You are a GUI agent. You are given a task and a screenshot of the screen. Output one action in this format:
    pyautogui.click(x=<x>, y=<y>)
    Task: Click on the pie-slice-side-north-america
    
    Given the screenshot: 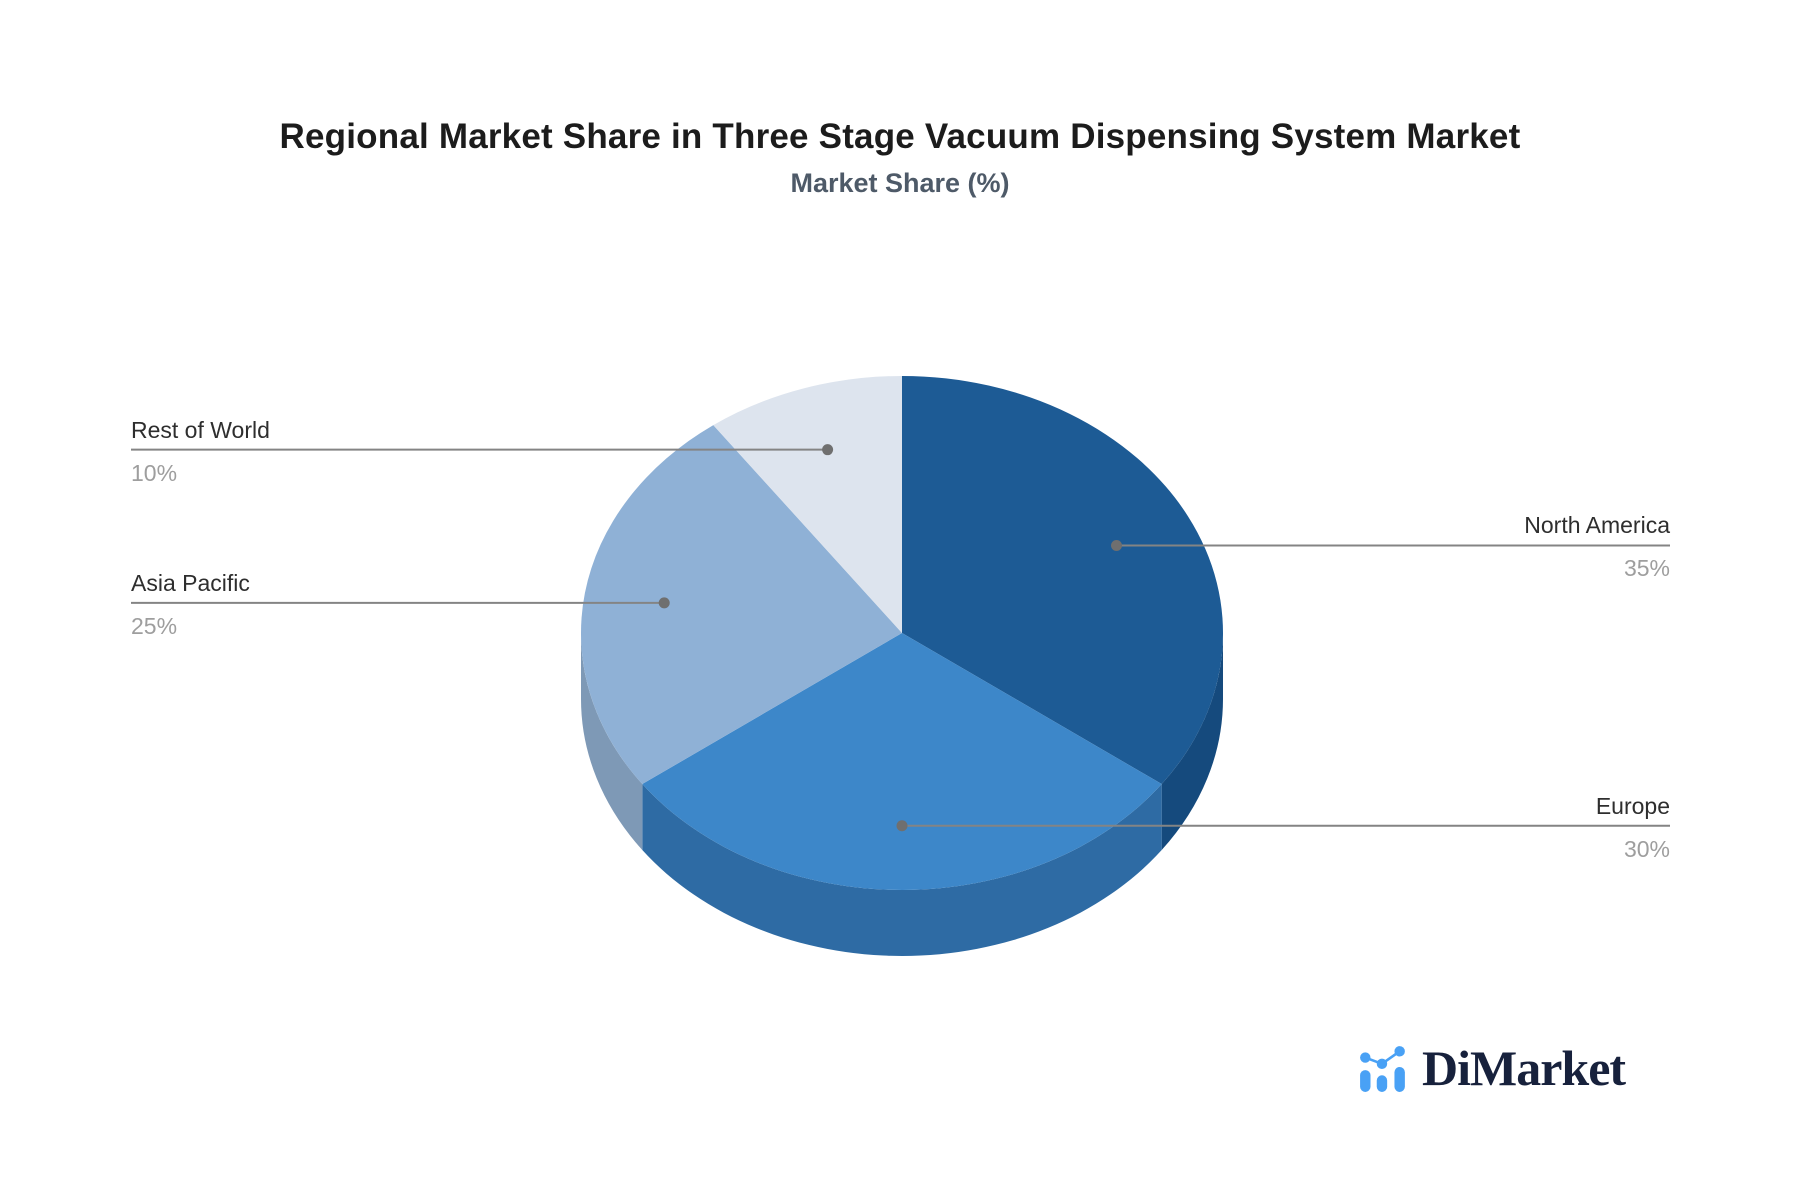 What is the action you would take?
    pyautogui.click(x=1192, y=742)
    